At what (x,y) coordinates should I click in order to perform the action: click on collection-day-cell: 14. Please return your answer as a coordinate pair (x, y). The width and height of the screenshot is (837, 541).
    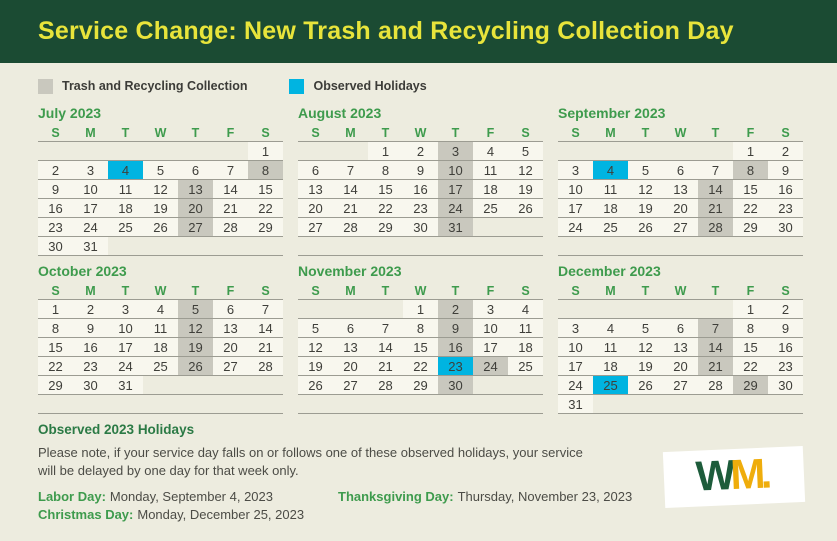
    Looking at the image, I should click on (715, 347).